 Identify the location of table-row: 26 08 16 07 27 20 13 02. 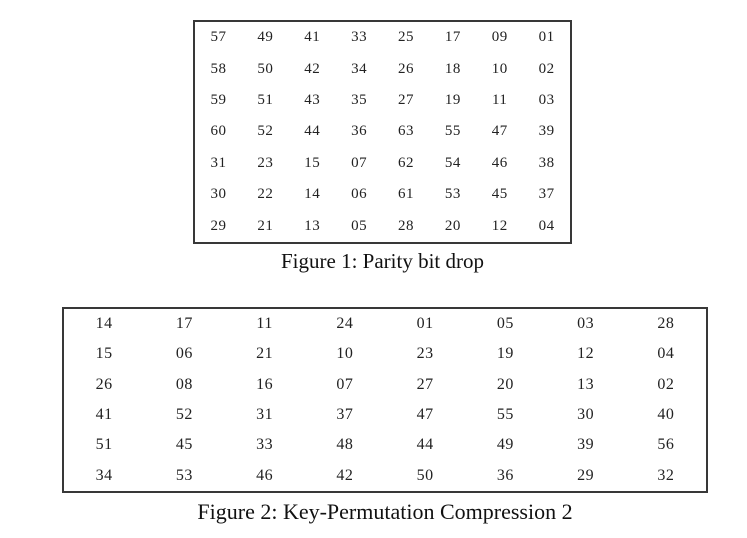
(385, 385).